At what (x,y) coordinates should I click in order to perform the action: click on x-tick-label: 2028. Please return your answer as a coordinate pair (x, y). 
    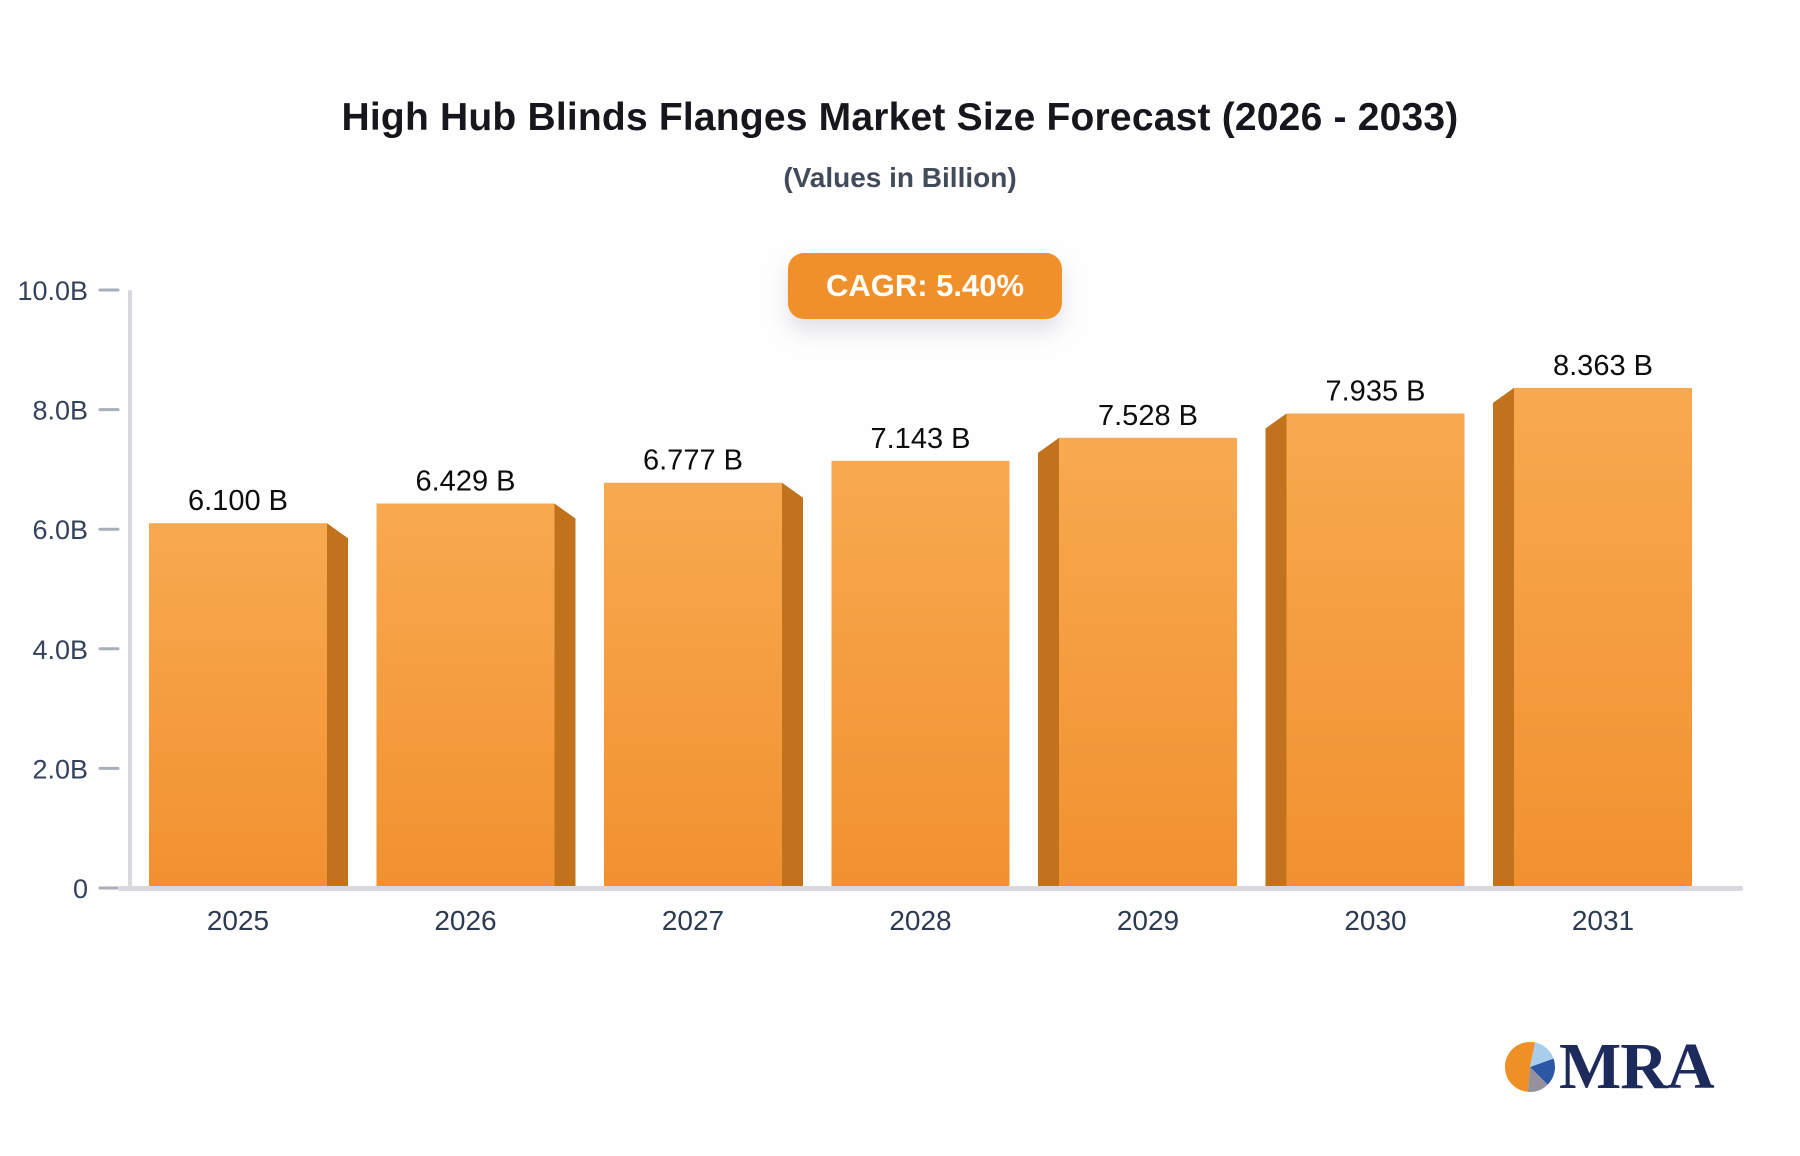
    Looking at the image, I should click on (920, 920).